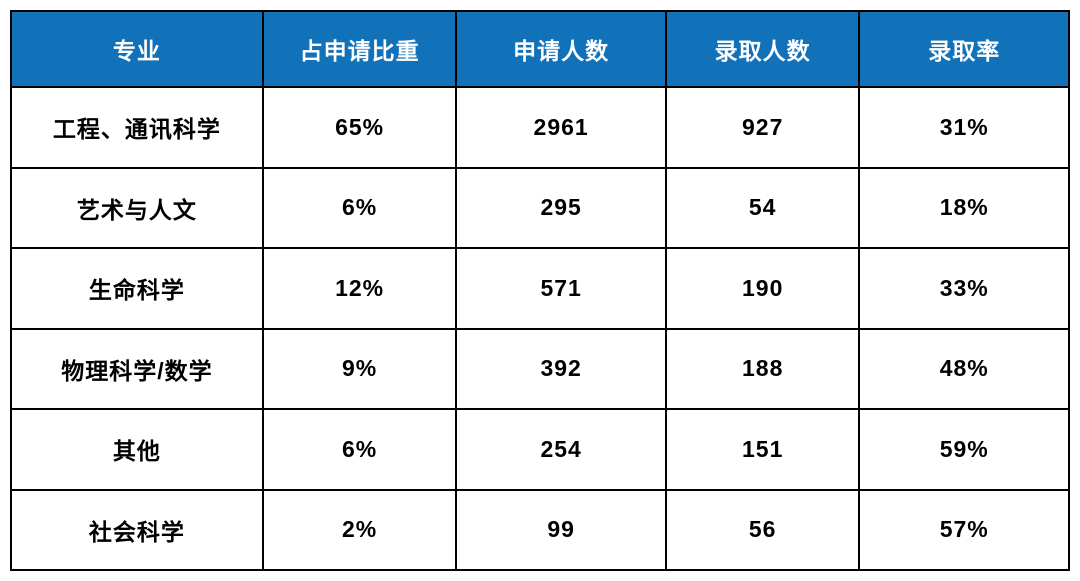 This screenshot has width=1080, height=581. I want to click on table-row: 社会科学 2% 99 56 57%, so click(540, 529).